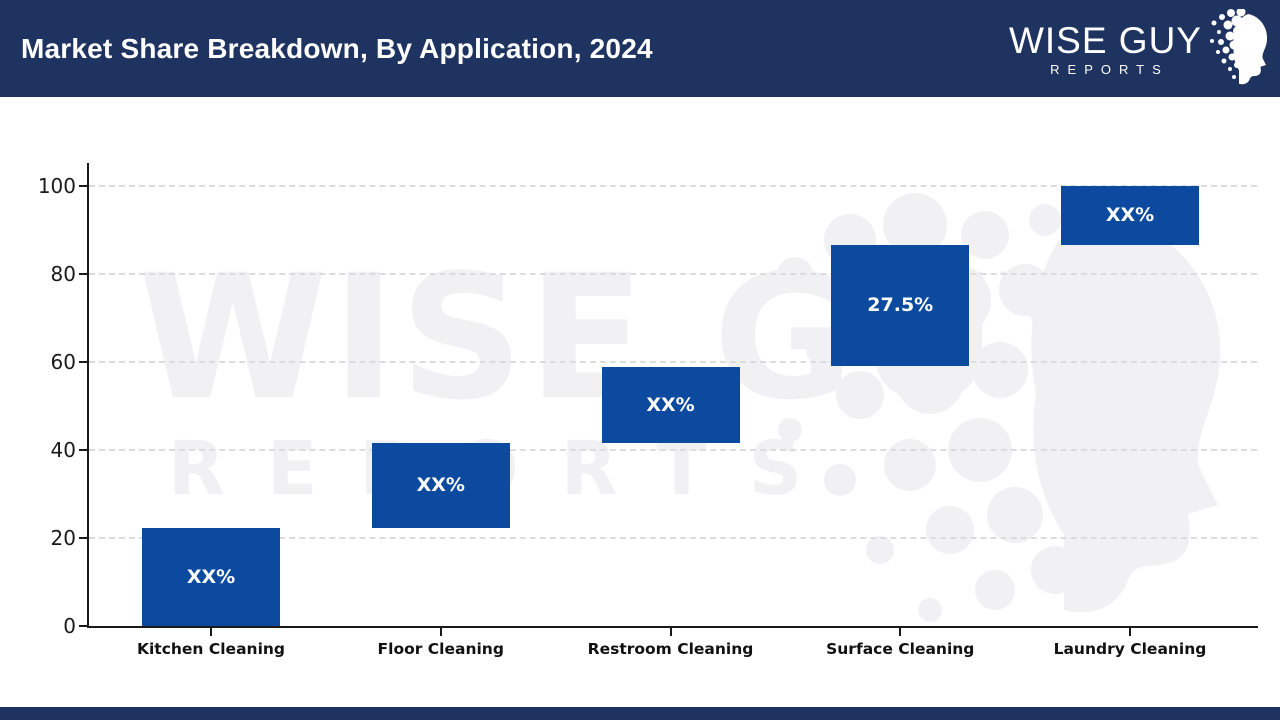 The image size is (1280, 720). I want to click on x-tick-label-kitchen-cleaning: Kitchen Cleaning, so click(211, 649).